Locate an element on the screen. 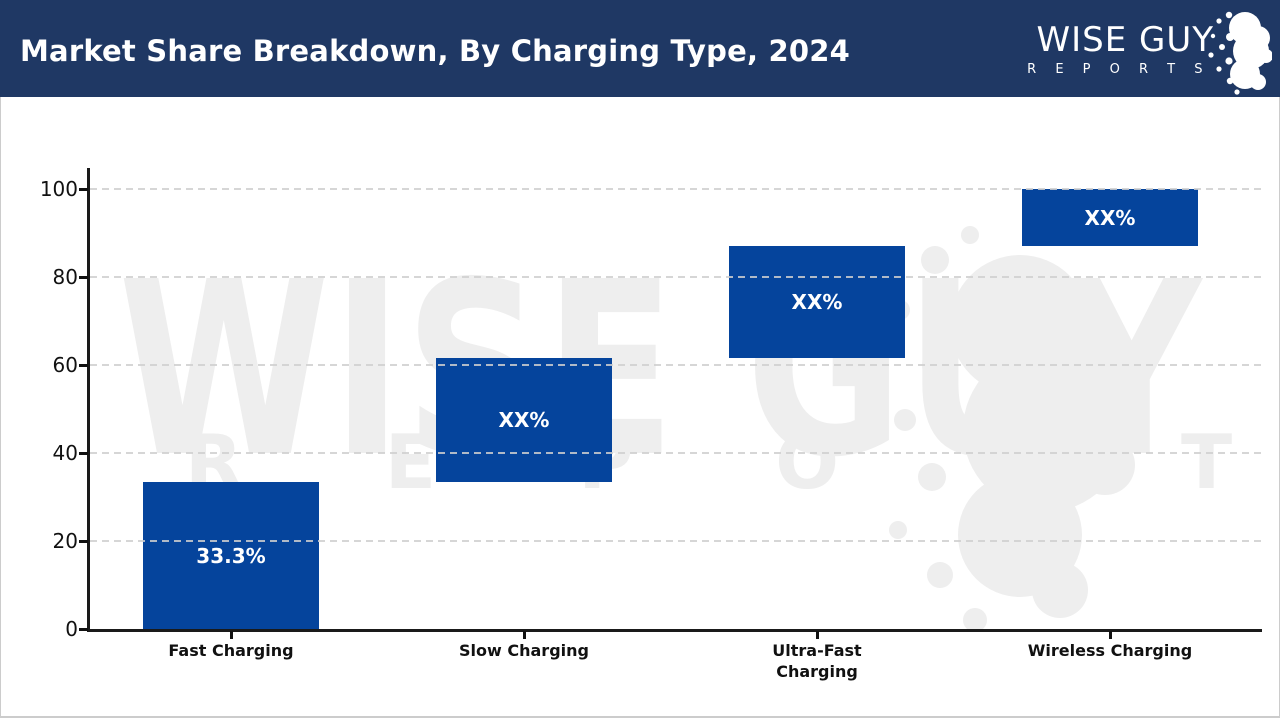  category-label-line: Charging is located at coordinates (817, 671).